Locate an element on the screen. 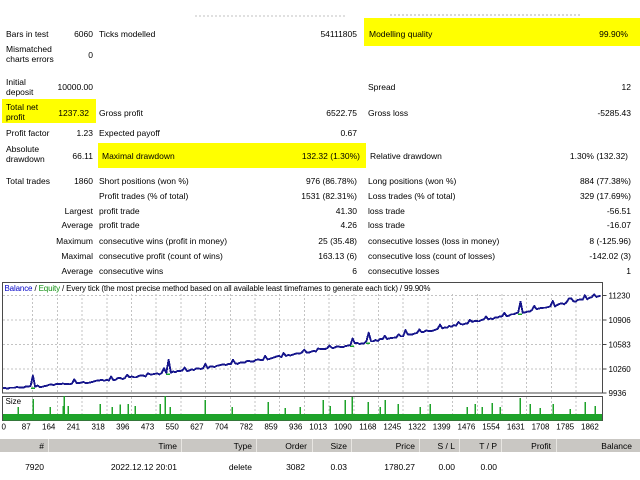 This screenshot has width=640, height=480. svg-text: 318 is located at coordinates (98, 427).